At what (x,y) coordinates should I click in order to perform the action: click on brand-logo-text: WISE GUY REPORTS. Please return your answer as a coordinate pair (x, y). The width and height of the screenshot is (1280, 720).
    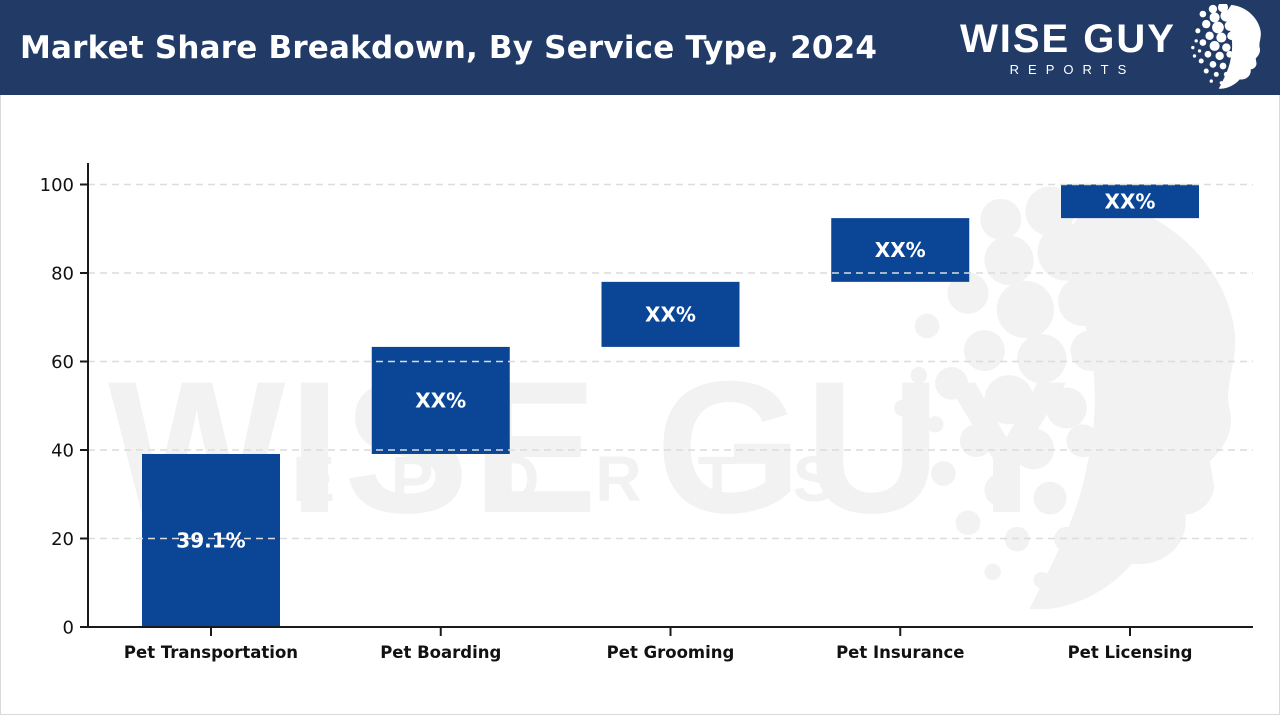
    Looking at the image, I should click on (1068, 48).